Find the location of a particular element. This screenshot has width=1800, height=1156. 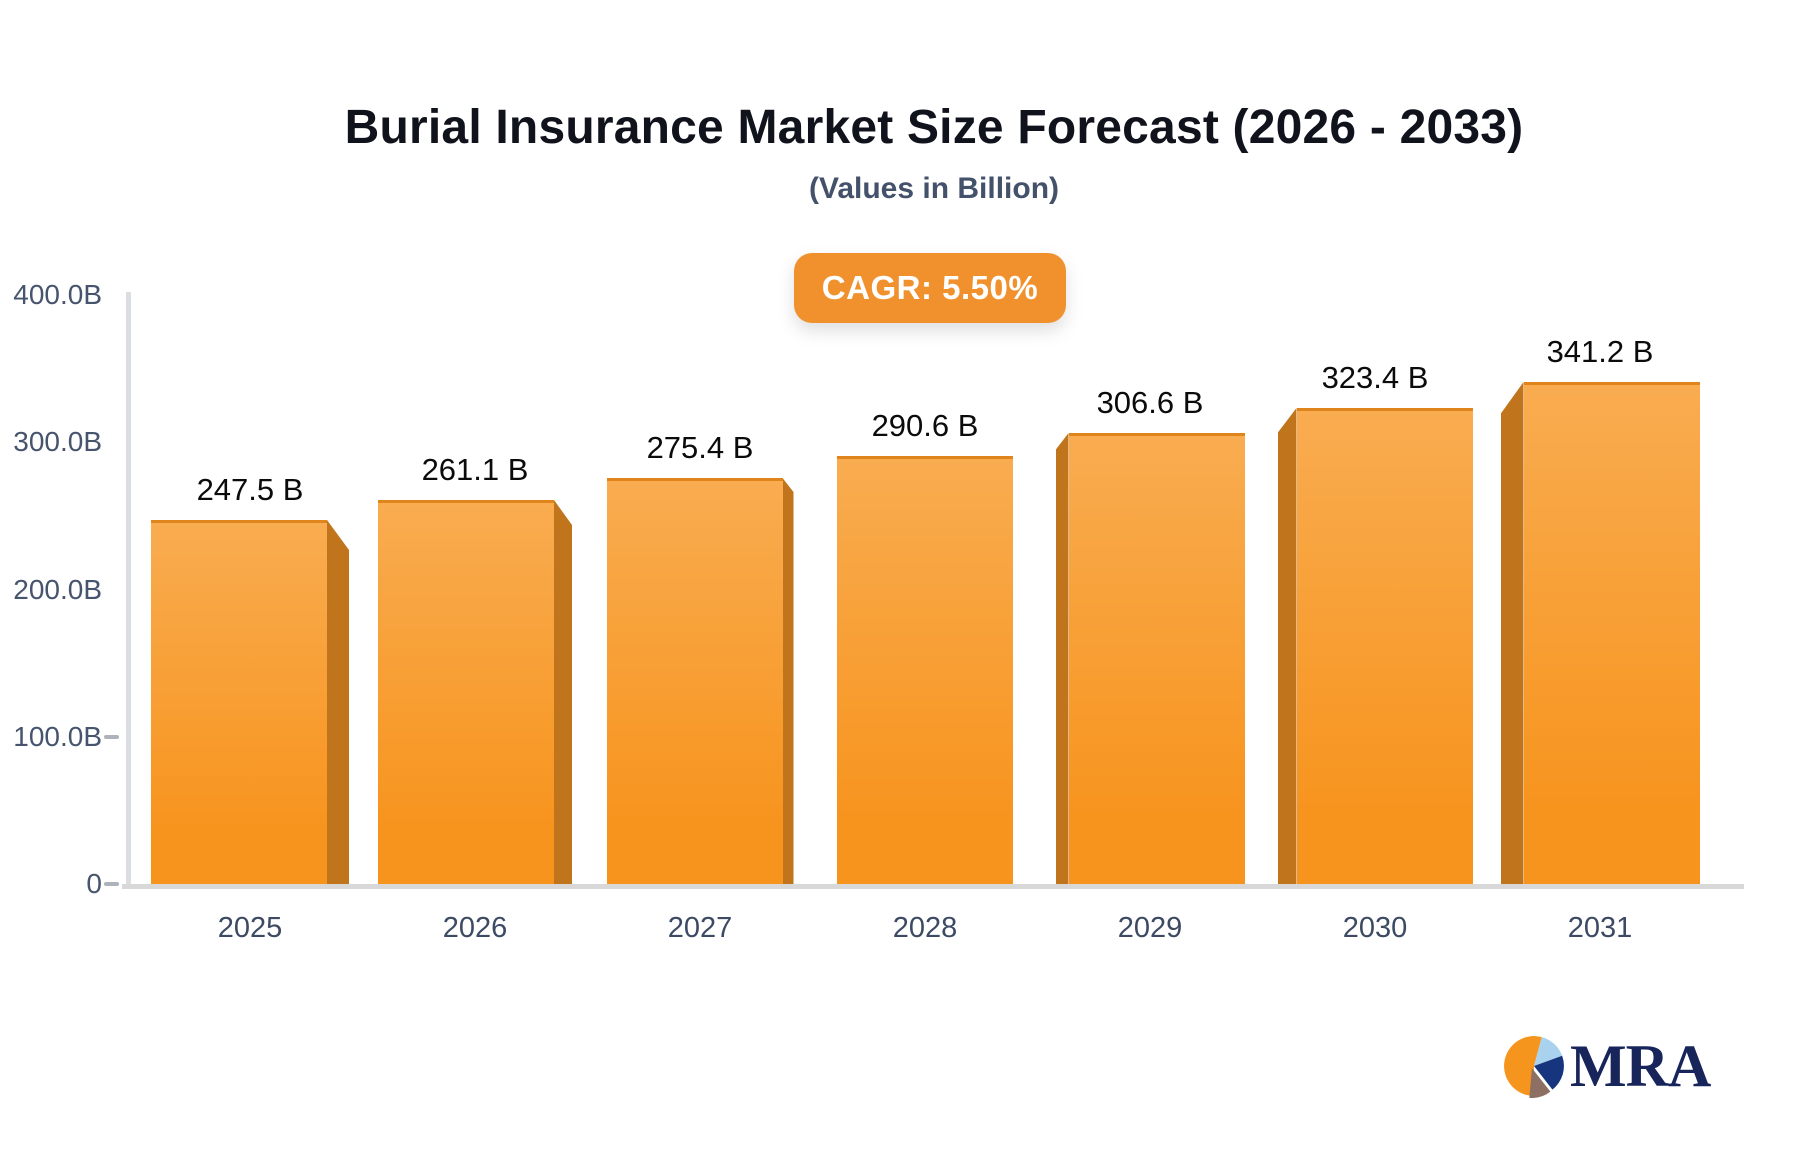

bar-2025: 247.5 B is located at coordinates (250, 678).